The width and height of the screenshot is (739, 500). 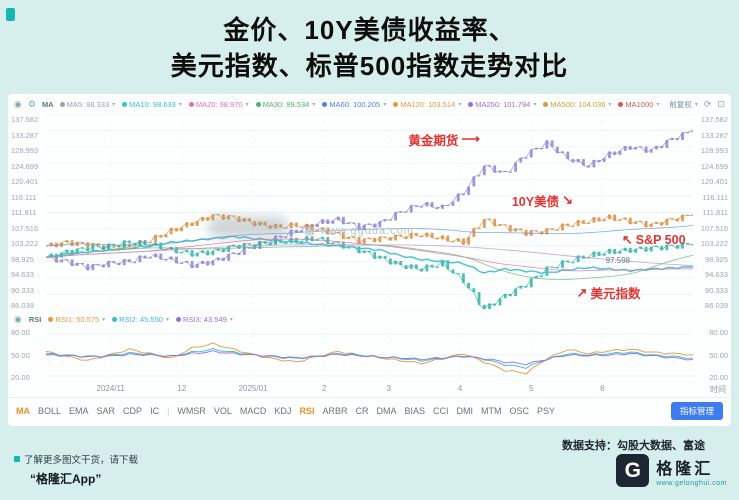 What do you see at coordinates (470, 139) in the screenshot?
I see `arrow-right-icon: ⟶` at bounding box center [470, 139].